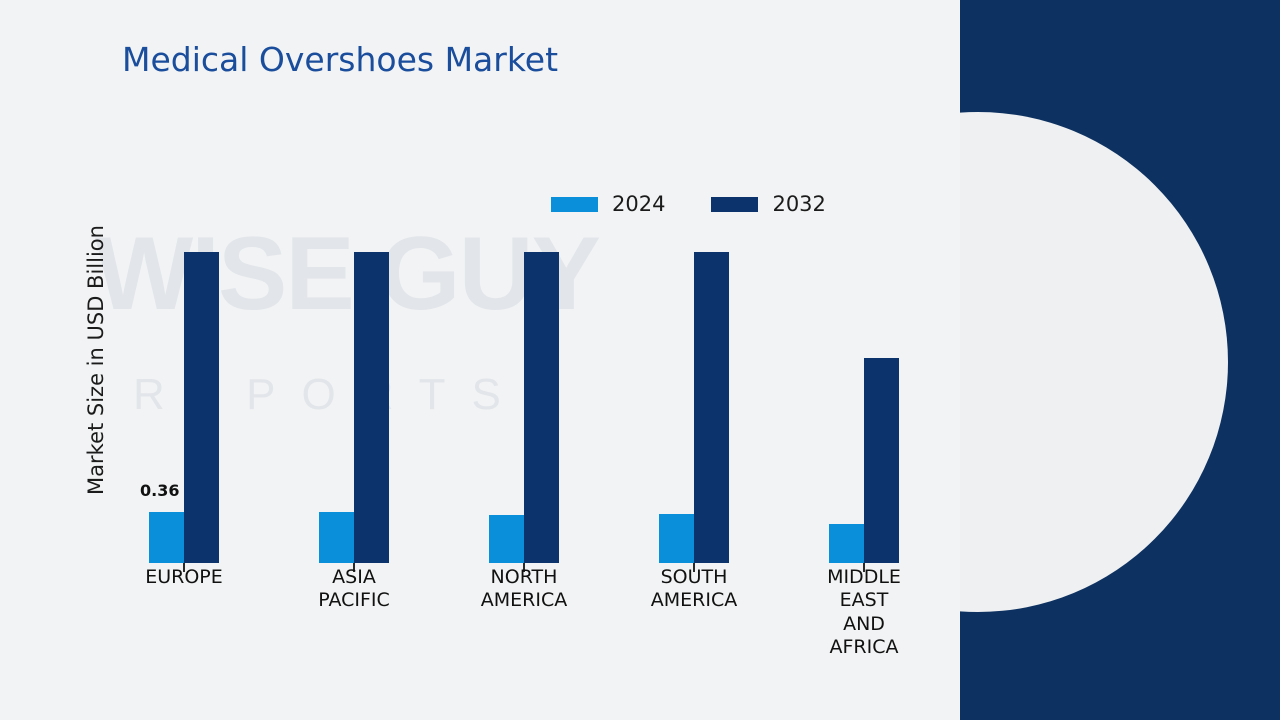  Describe the element at coordinates (354, 589) in the screenshot. I see `category-label-asia-pacific: ASIA PACIFIC` at that location.